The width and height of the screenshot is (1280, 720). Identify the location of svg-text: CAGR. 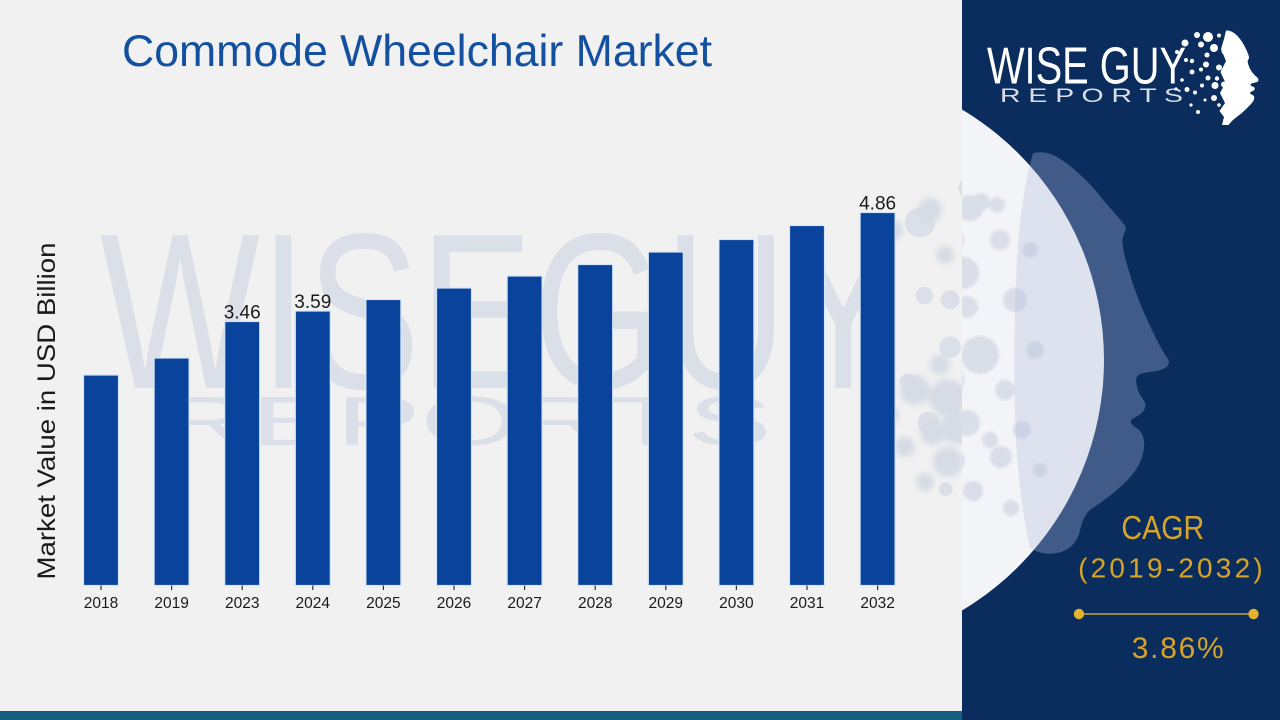
(1162, 527).